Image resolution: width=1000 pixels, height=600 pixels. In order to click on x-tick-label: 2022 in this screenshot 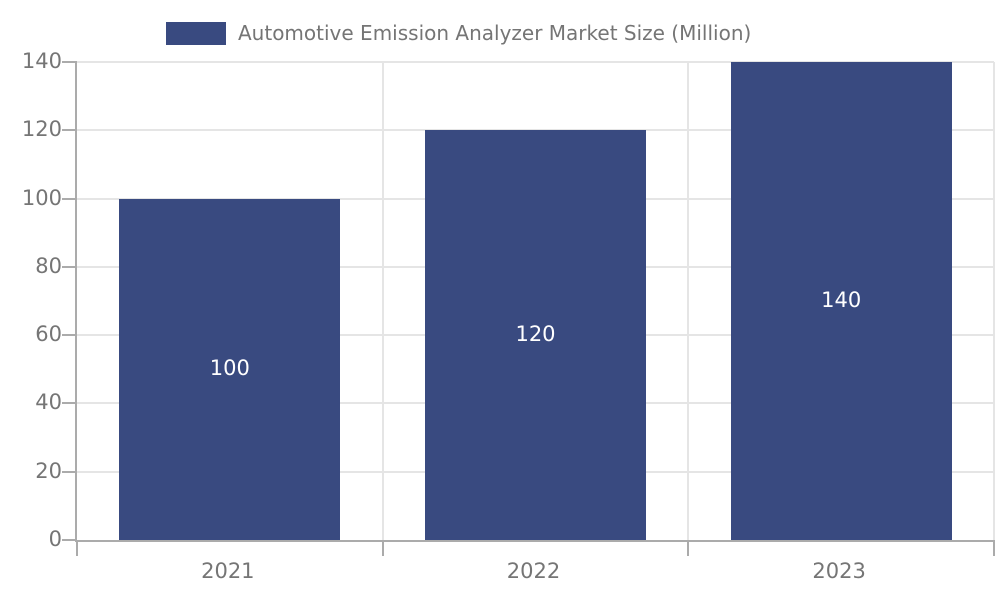, I will do `click(533, 571)`.